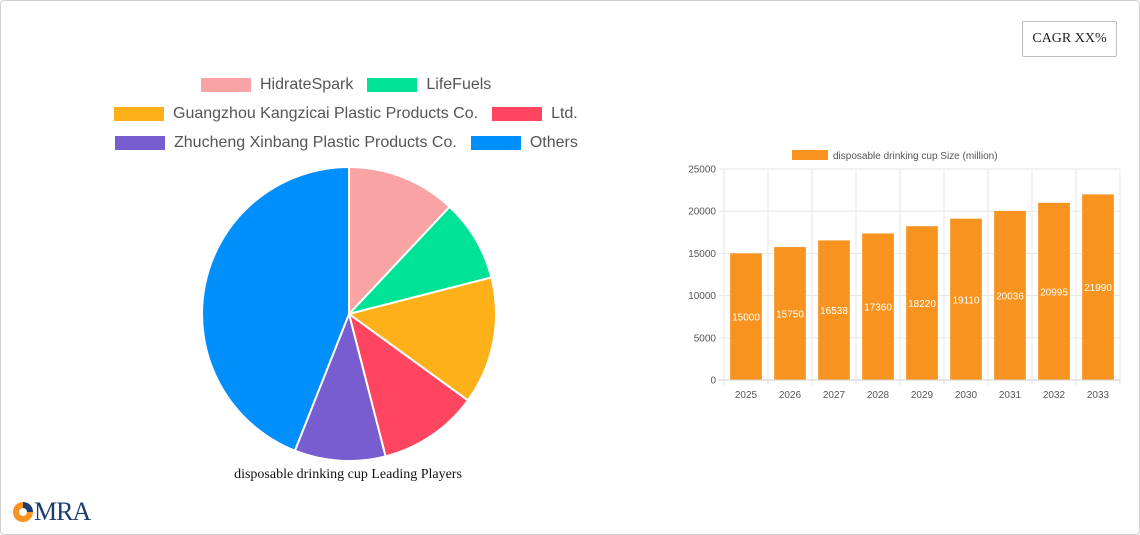 Image resolution: width=1140 pixels, height=535 pixels. What do you see at coordinates (62, 511) in the screenshot?
I see `logo-text: MRA` at bounding box center [62, 511].